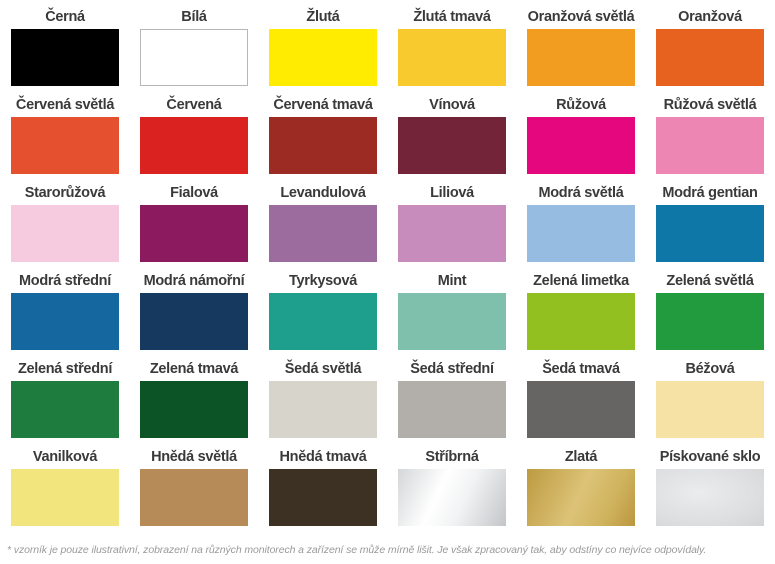  What do you see at coordinates (194, 17) in the screenshot?
I see `swatch-label: Bílá` at bounding box center [194, 17].